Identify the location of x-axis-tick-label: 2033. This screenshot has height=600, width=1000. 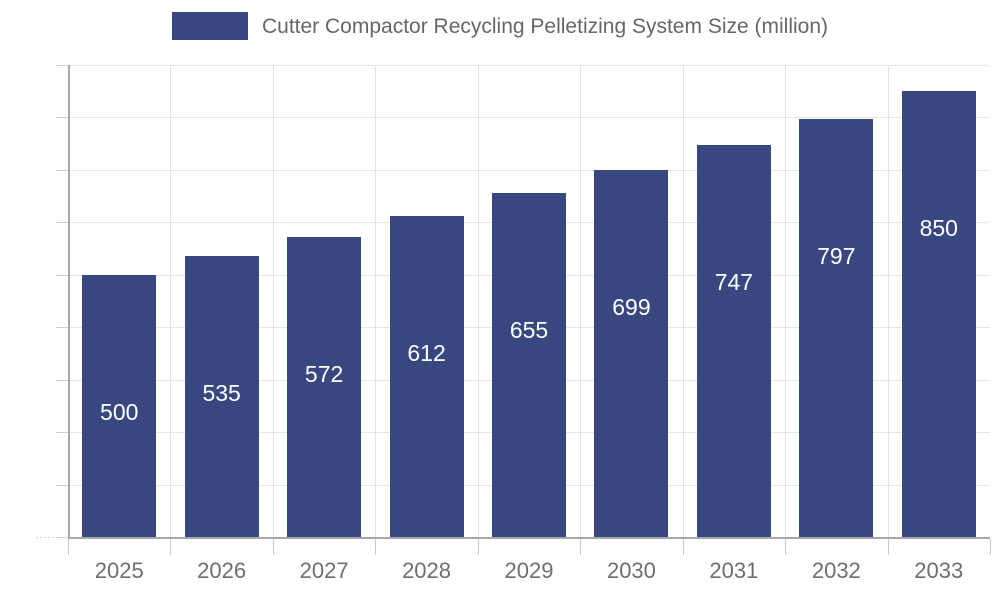
(939, 570).